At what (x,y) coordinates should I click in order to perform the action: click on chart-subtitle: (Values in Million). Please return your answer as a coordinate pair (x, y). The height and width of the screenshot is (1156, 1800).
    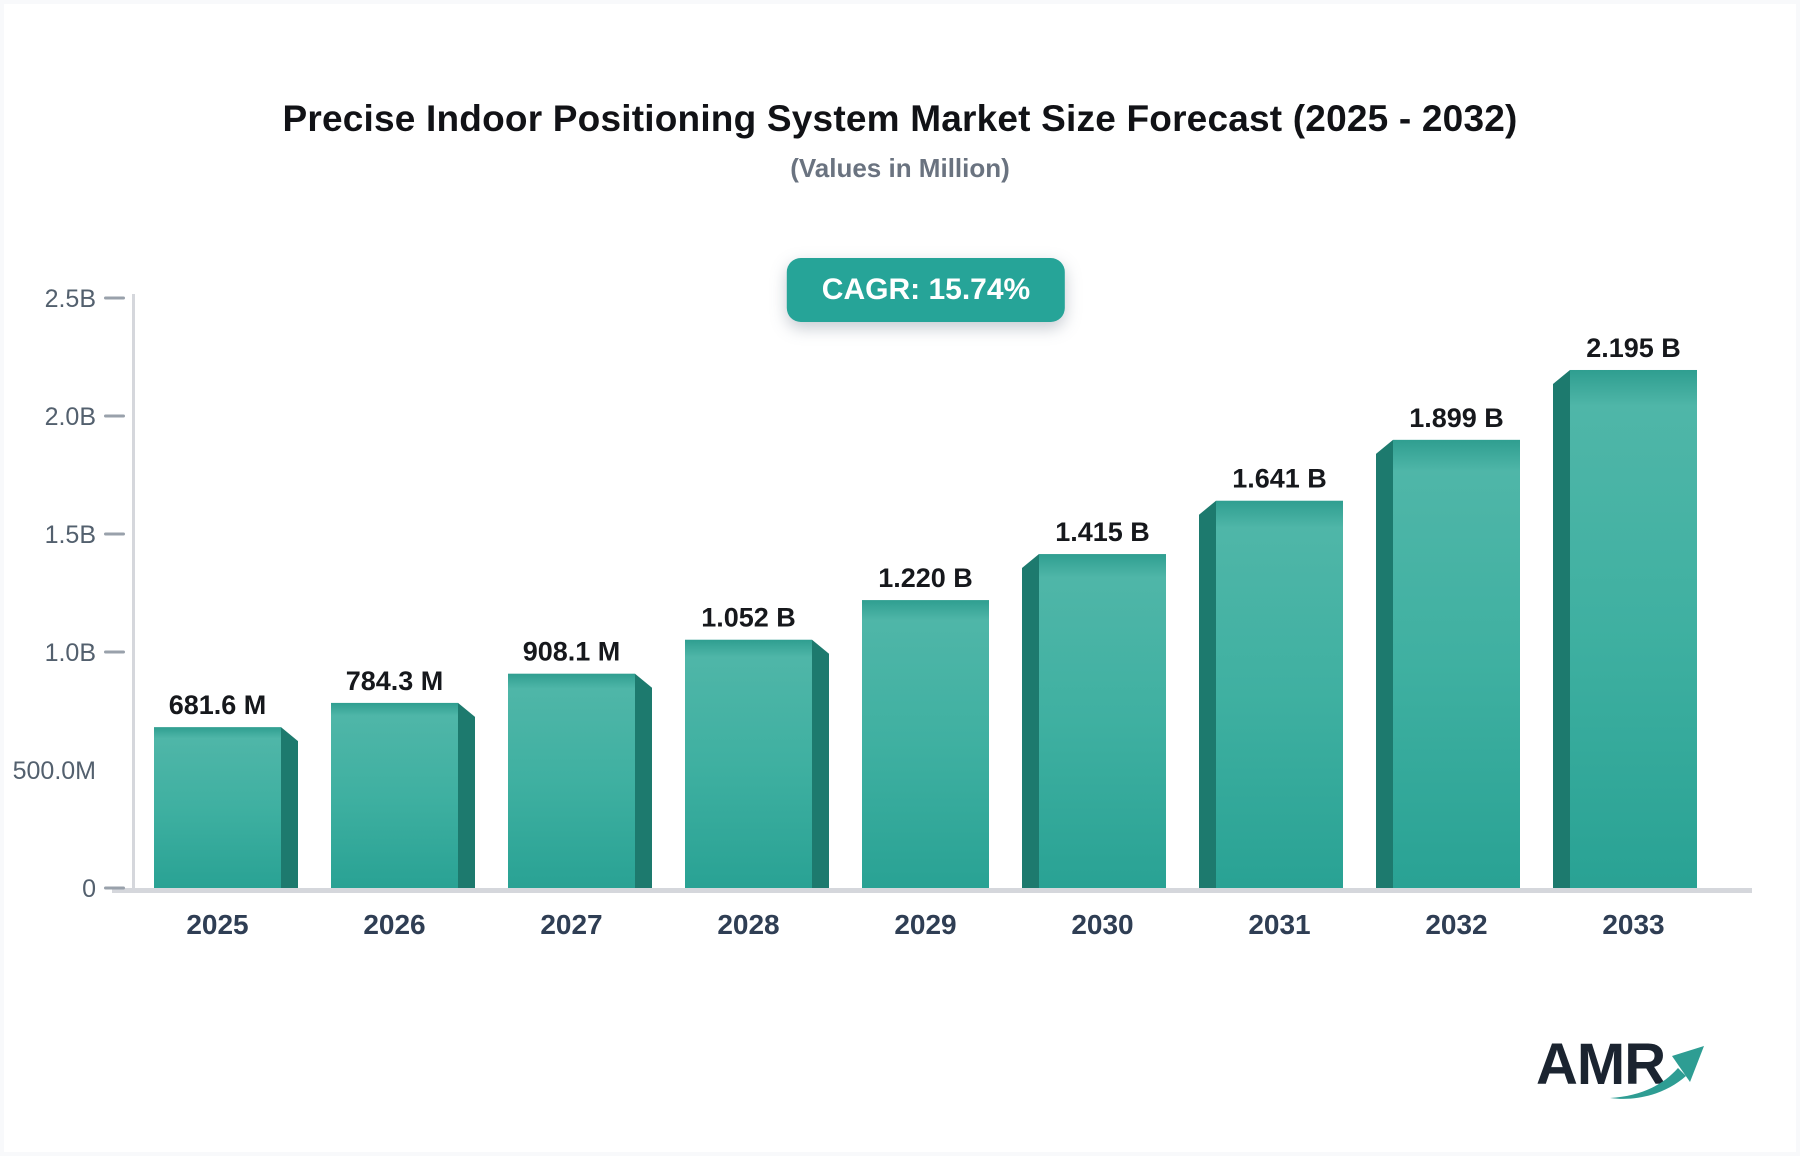
    Looking at the image, I should click on (900, 168).